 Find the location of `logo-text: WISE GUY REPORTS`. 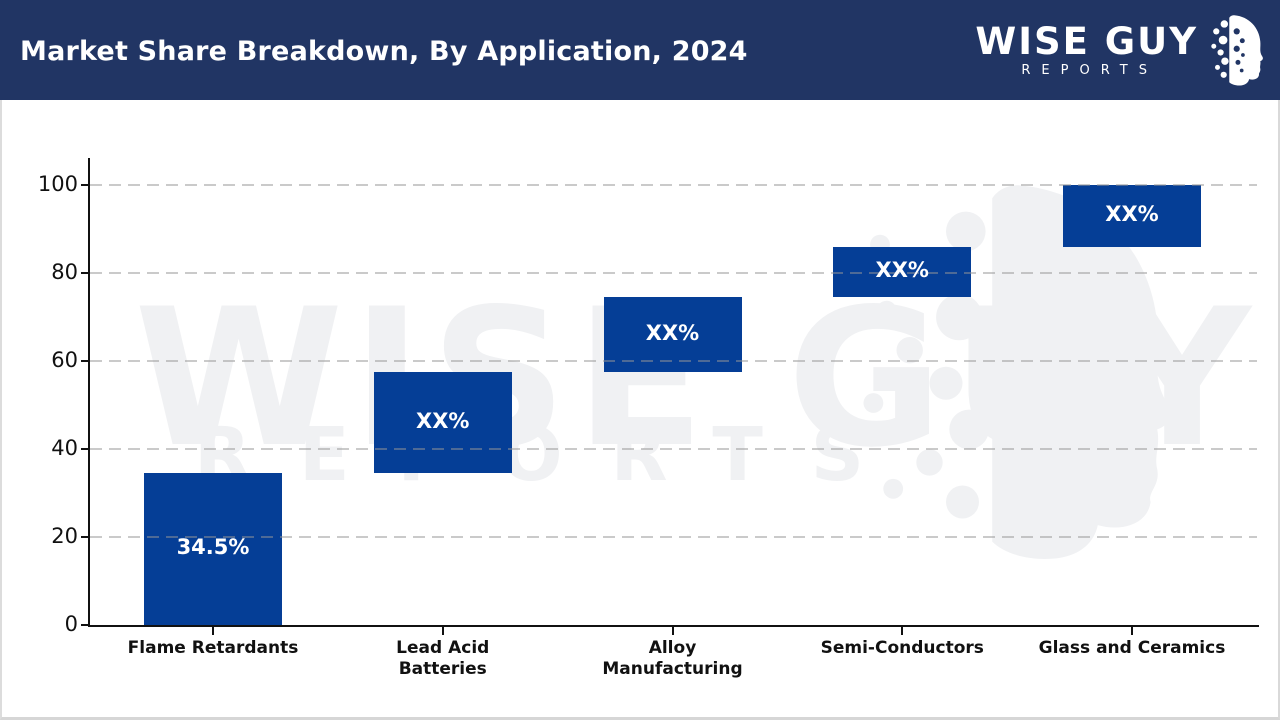

logo-text: WISE GUY REPORTS is located at coordinates (1086, 48).